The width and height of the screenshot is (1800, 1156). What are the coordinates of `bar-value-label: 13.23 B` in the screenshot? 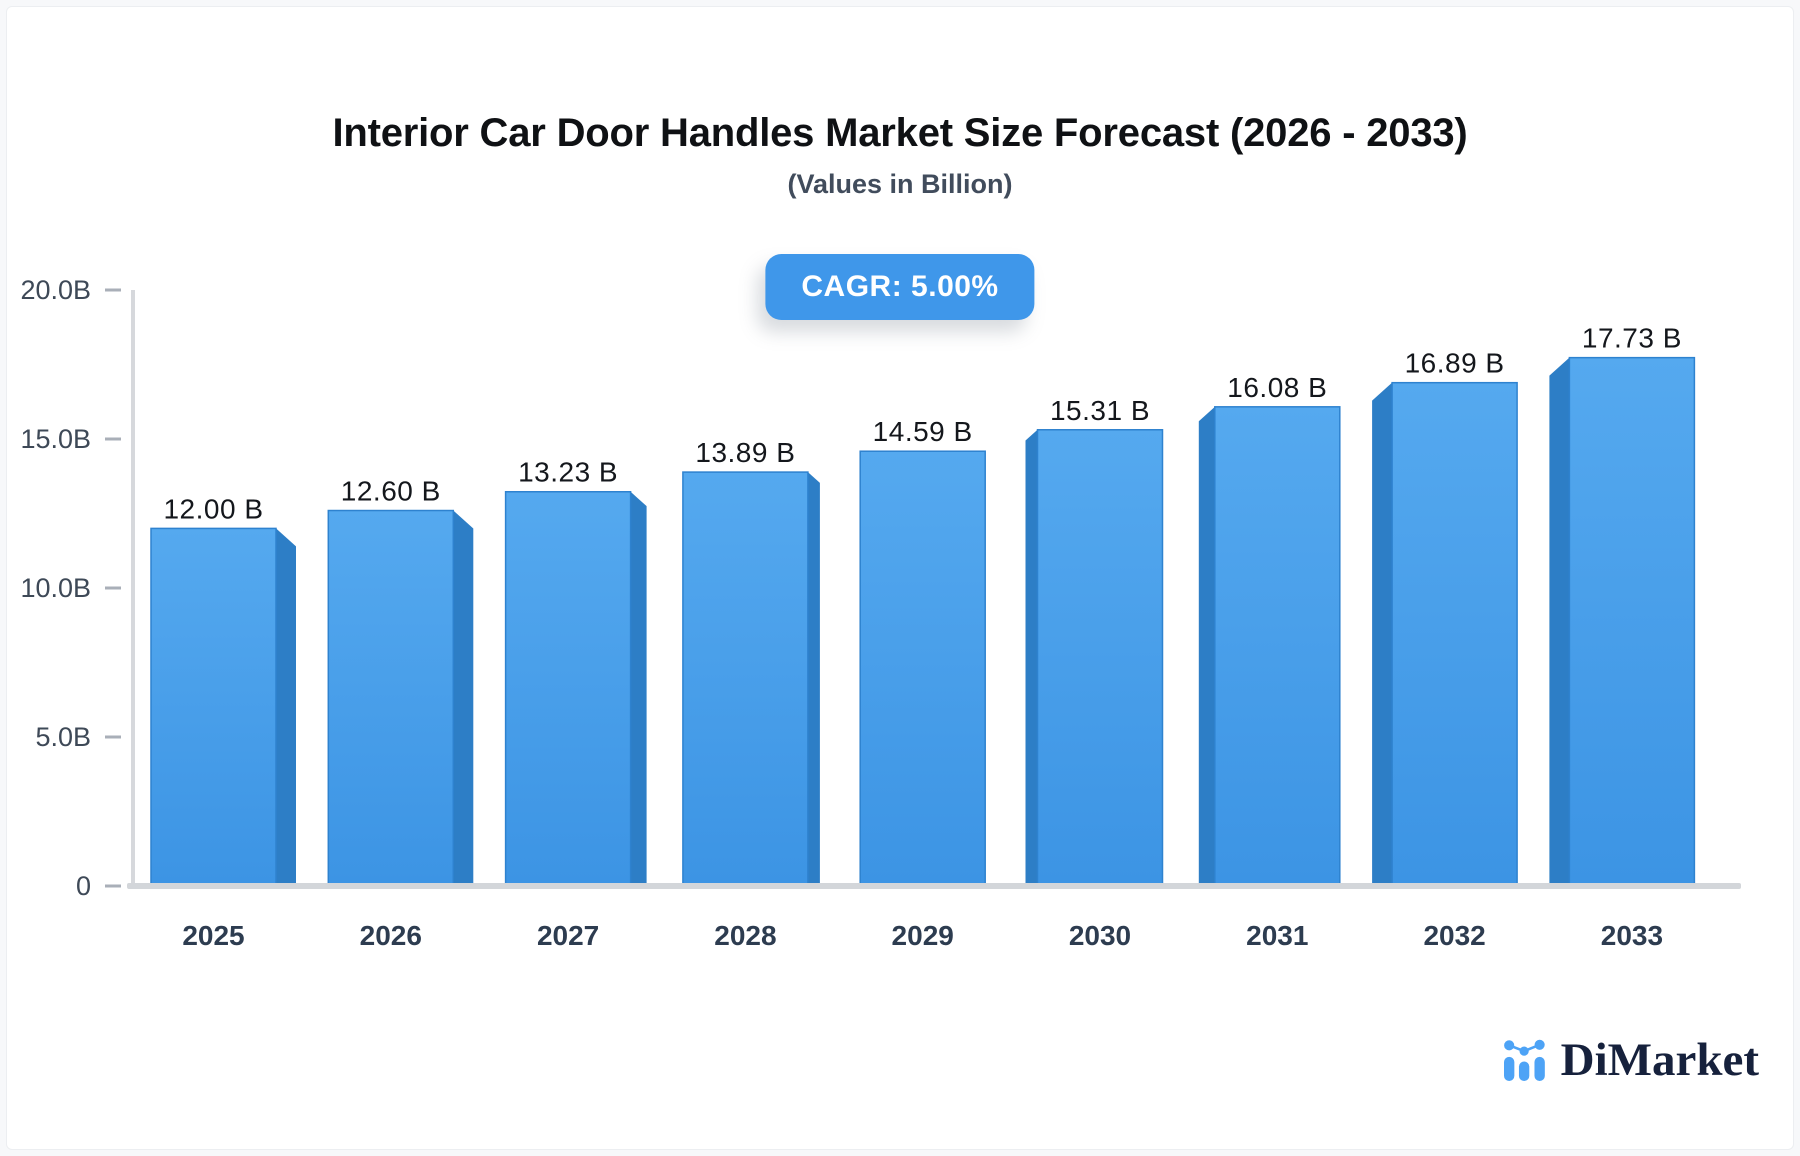 It's located at (568, 472).